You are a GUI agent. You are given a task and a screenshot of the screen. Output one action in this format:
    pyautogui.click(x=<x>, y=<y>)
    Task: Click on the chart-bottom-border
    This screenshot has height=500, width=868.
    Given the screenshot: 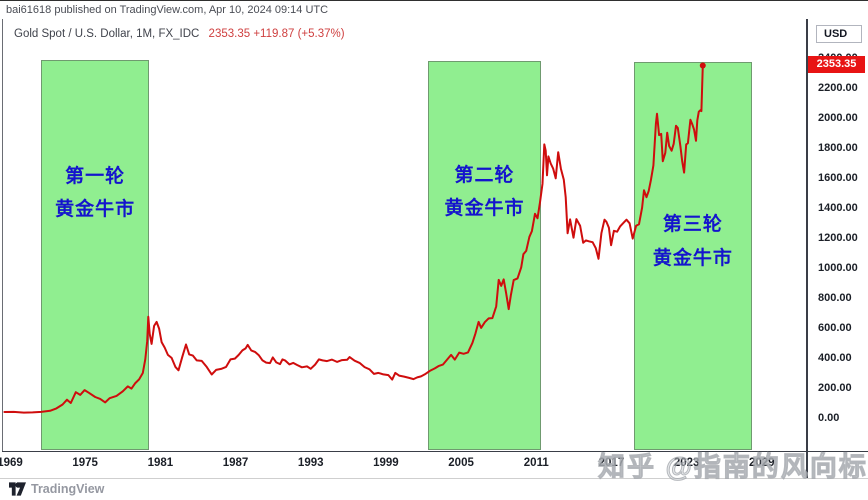 What is the action you would take?
    pyautogui.click(x=434, y=478)
    